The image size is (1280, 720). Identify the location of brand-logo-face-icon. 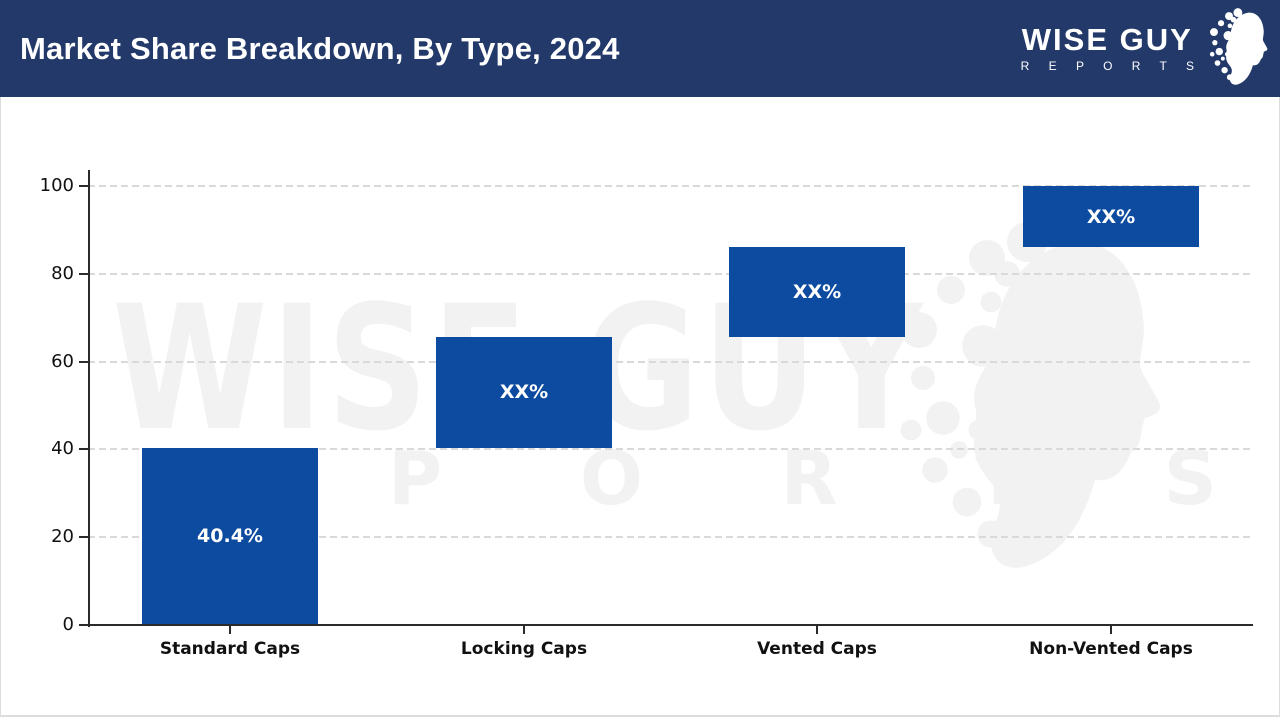
(1238, 46).